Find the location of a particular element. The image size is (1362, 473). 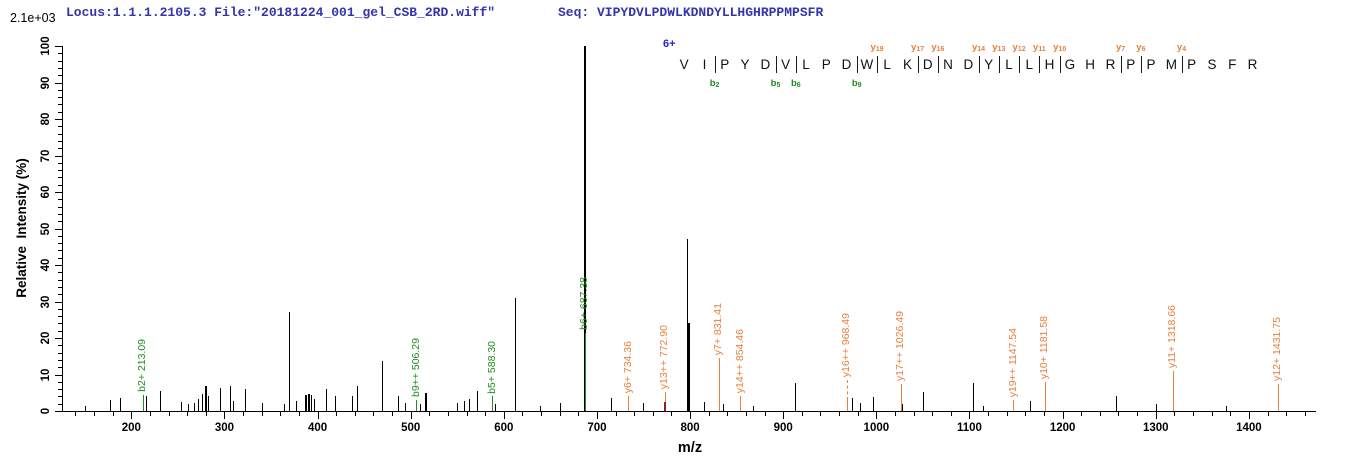

peak-label: b9++ 506.29 is located at coordinates (415, 368).